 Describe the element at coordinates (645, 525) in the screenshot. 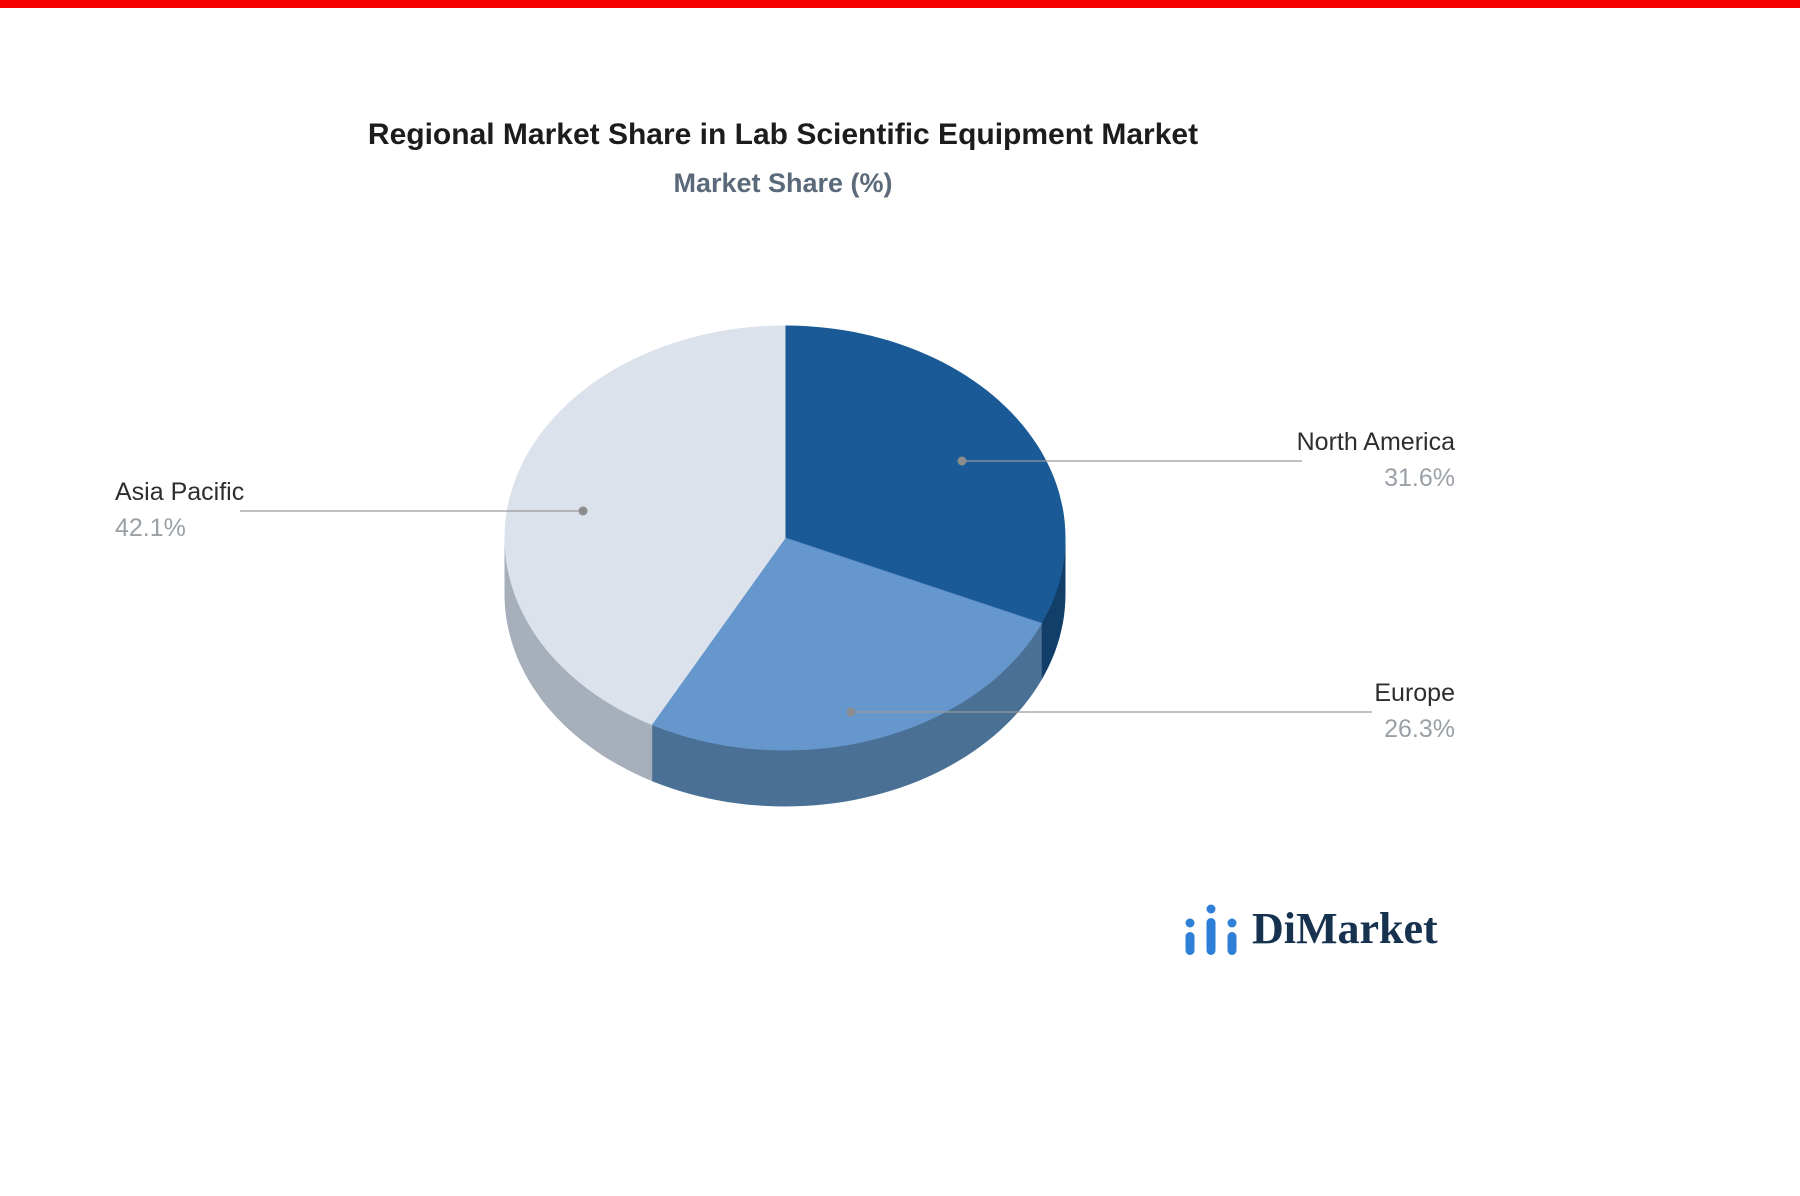

I see `pie-slice-asia-pacific` at that location.